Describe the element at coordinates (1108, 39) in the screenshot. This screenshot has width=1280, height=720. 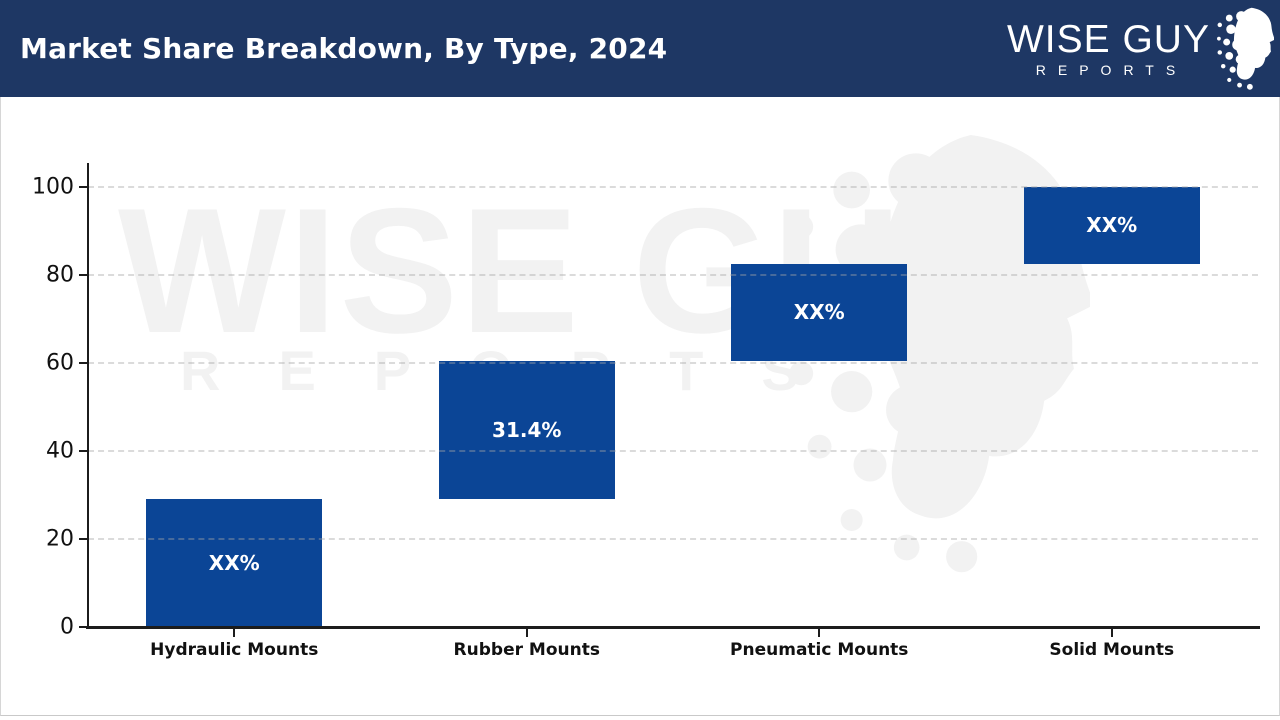
I see `brand-name: WISE GUY` at that location.